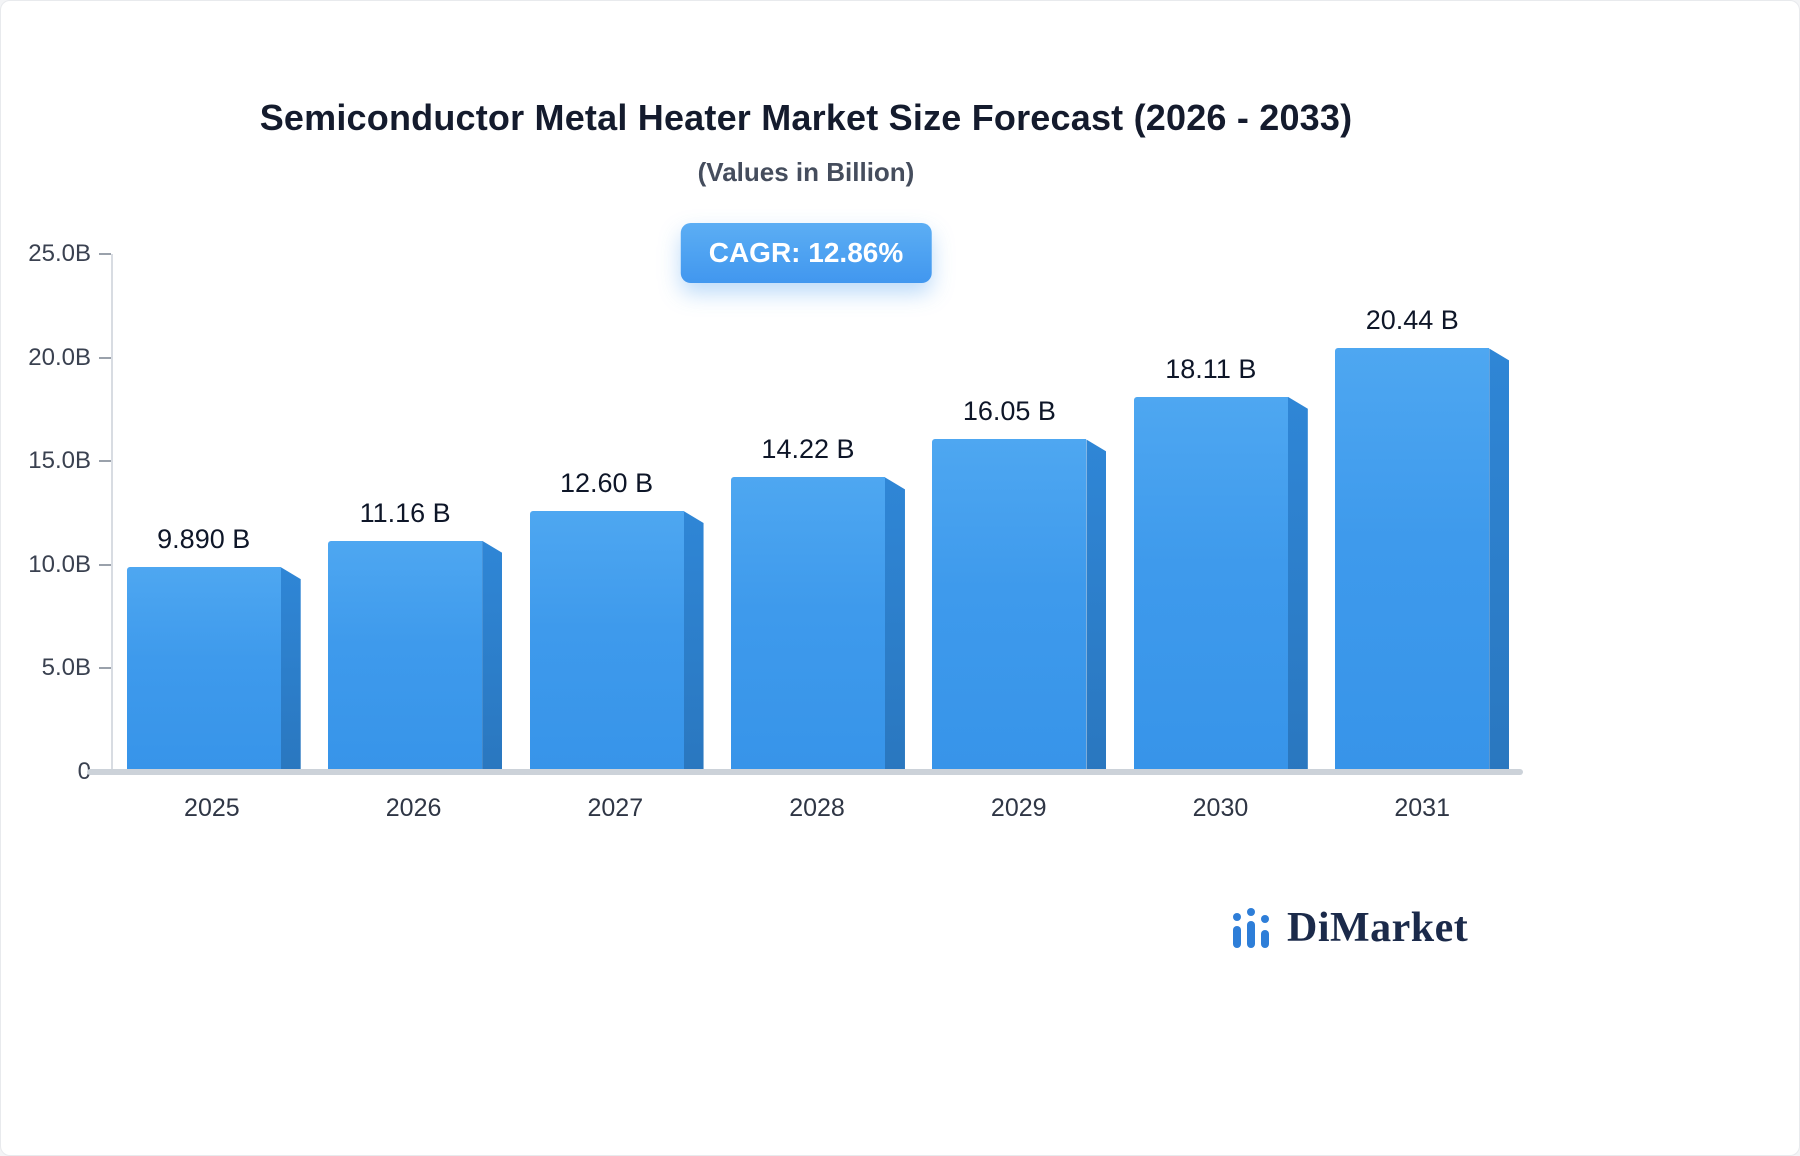  What do you see at coordinates (1251, 928) in the screenshot?
I see `bar-chart-logo-icon` at bounding box center [1251, 928].